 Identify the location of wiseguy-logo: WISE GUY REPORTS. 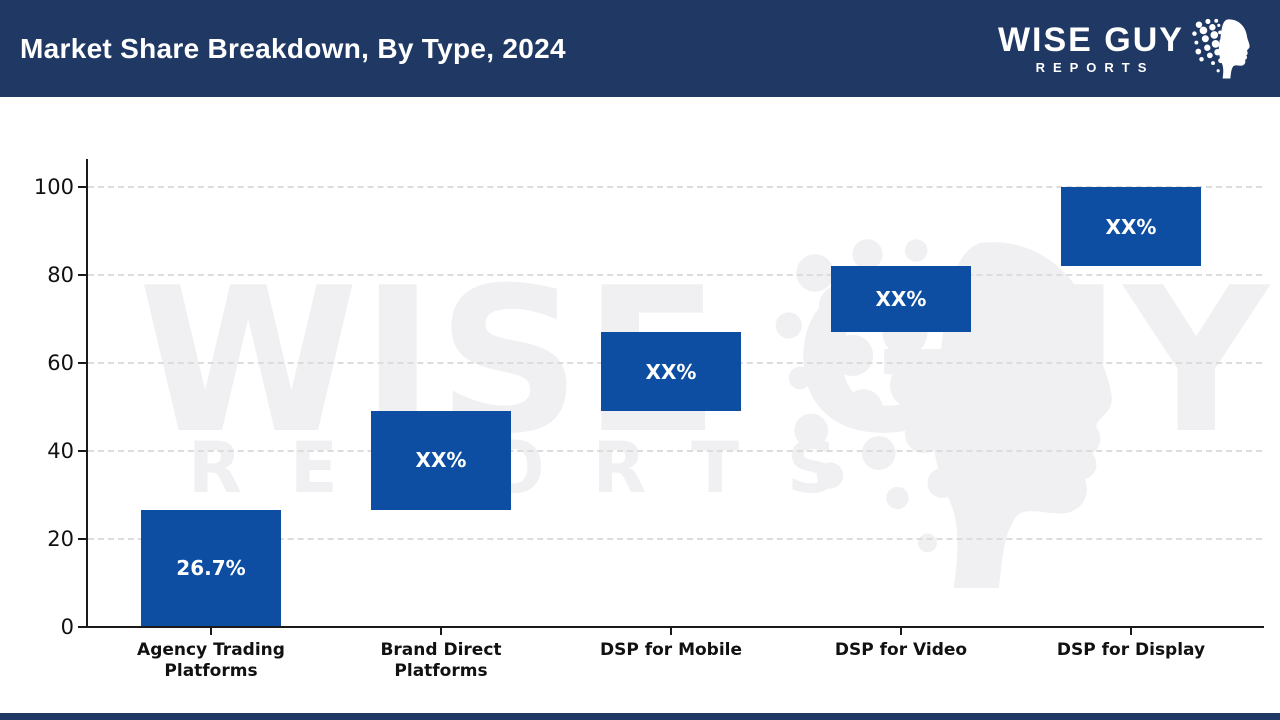
(1126, 49).